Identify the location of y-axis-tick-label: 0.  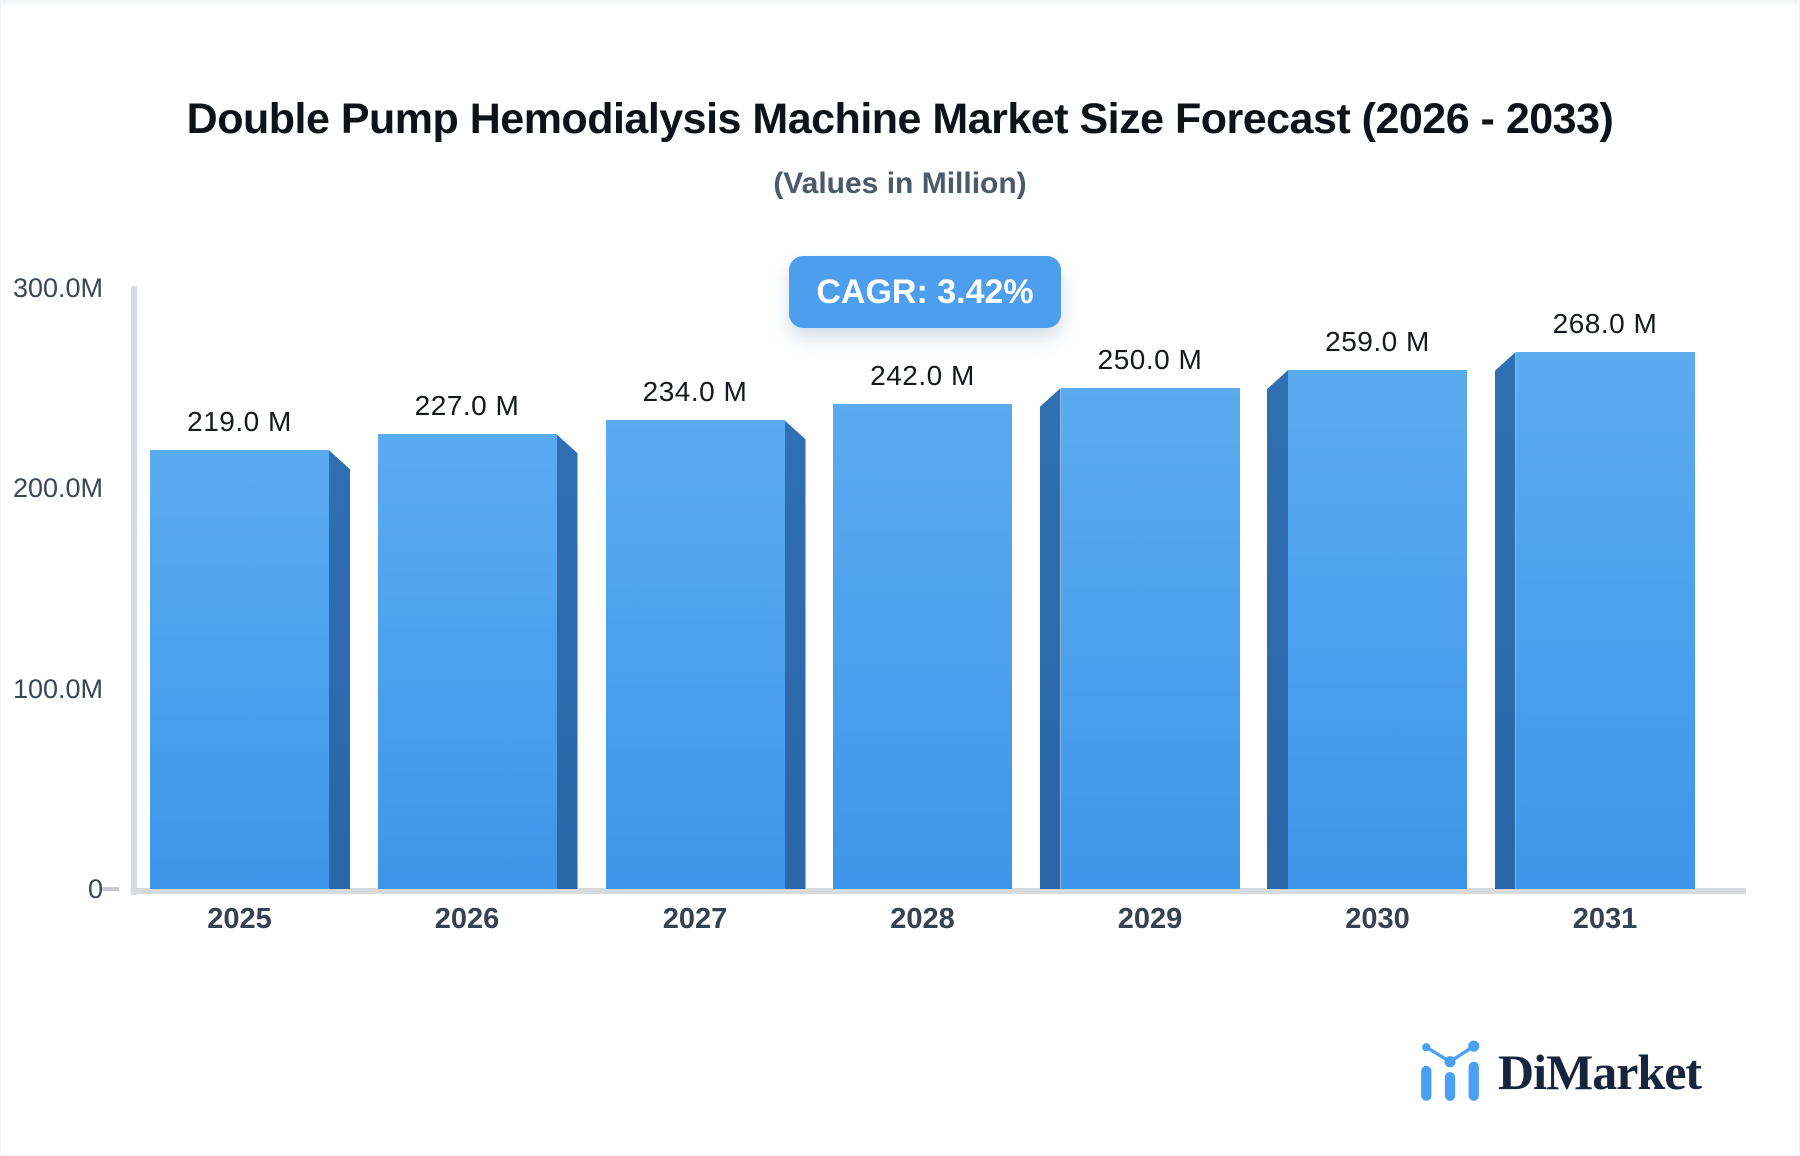
(95, 889).